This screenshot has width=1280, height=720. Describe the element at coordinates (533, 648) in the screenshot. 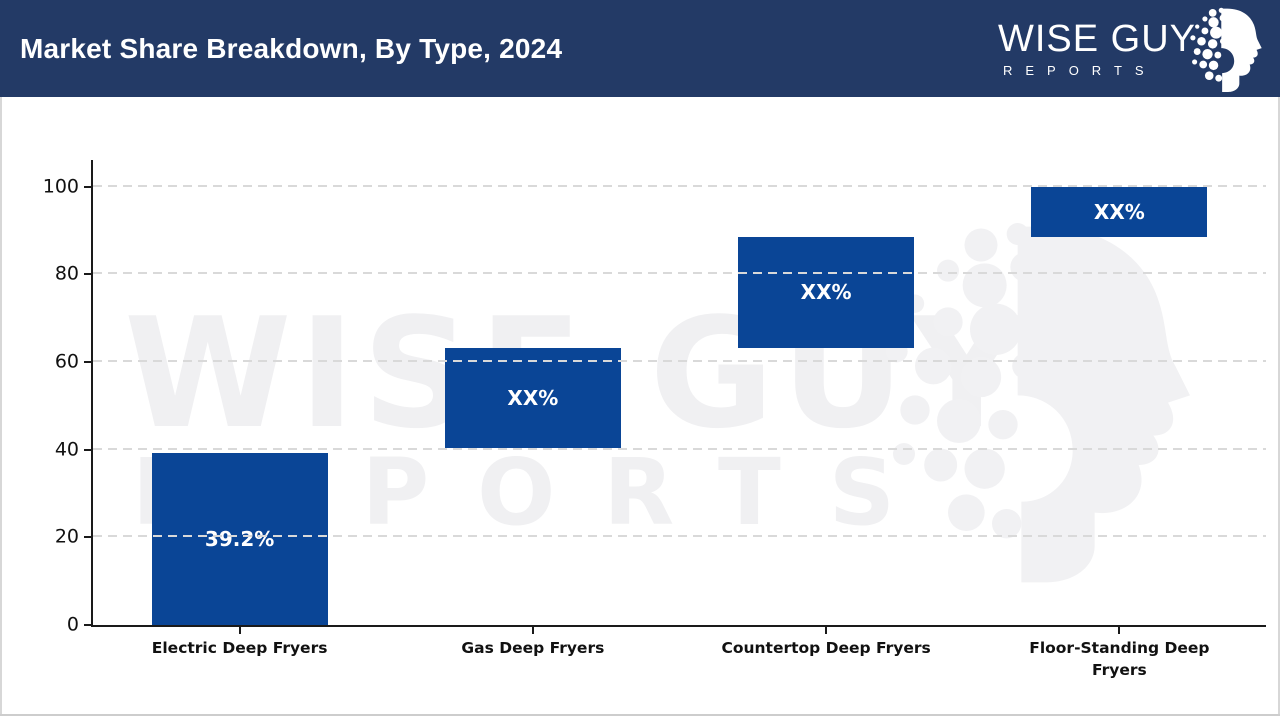

I see `x-category-label-1: Gas Deep Fryers` at that location.